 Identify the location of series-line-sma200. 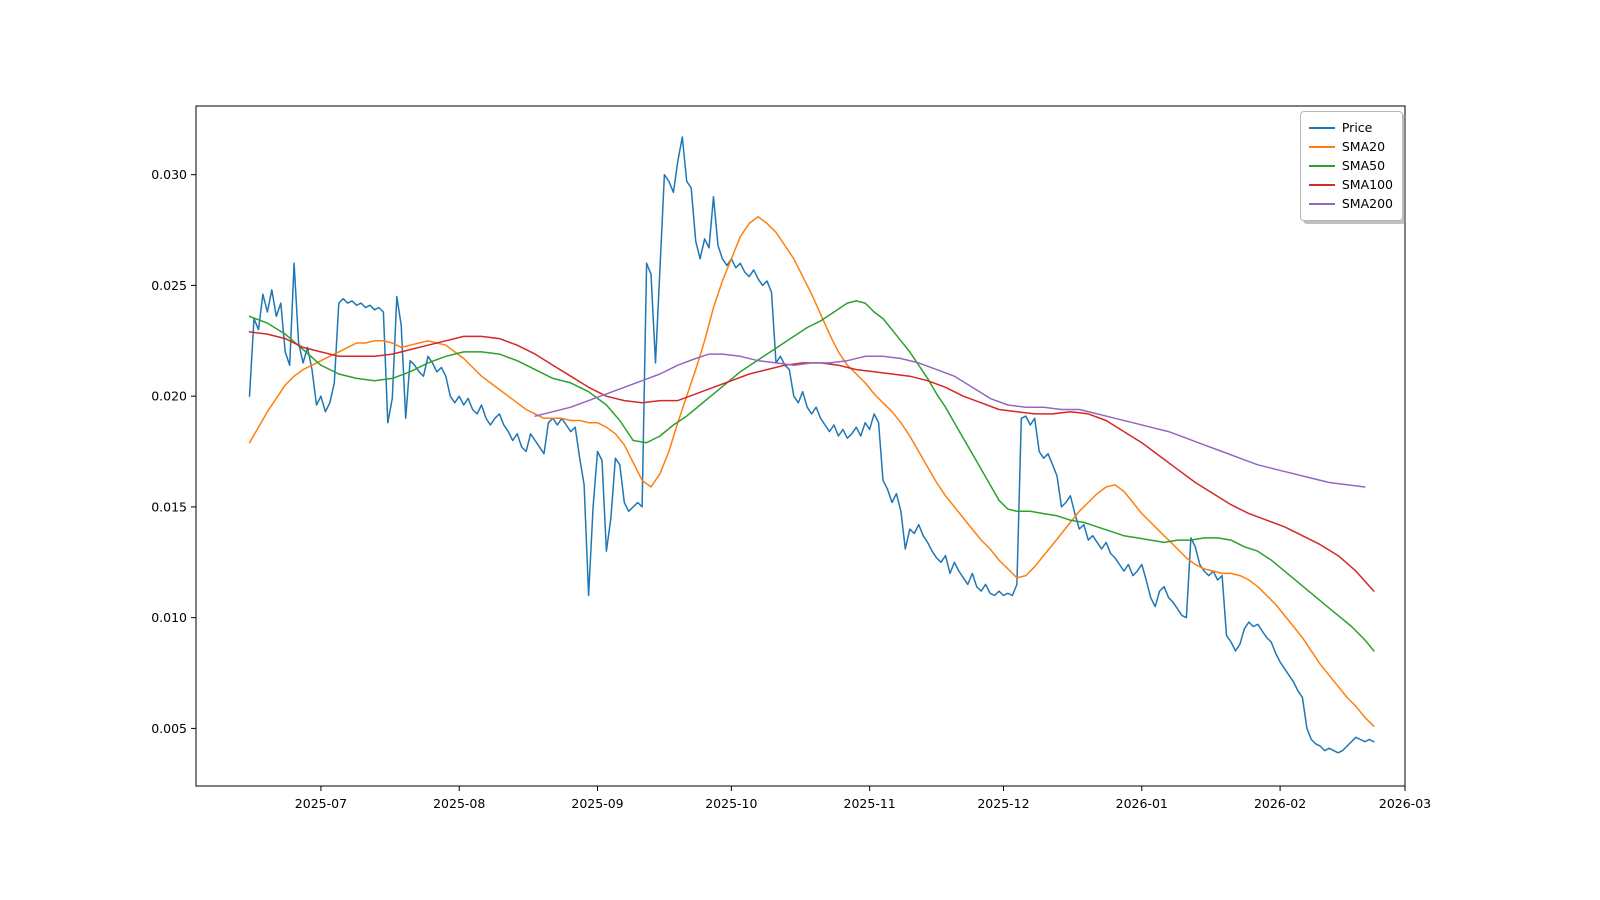
(950, 420).